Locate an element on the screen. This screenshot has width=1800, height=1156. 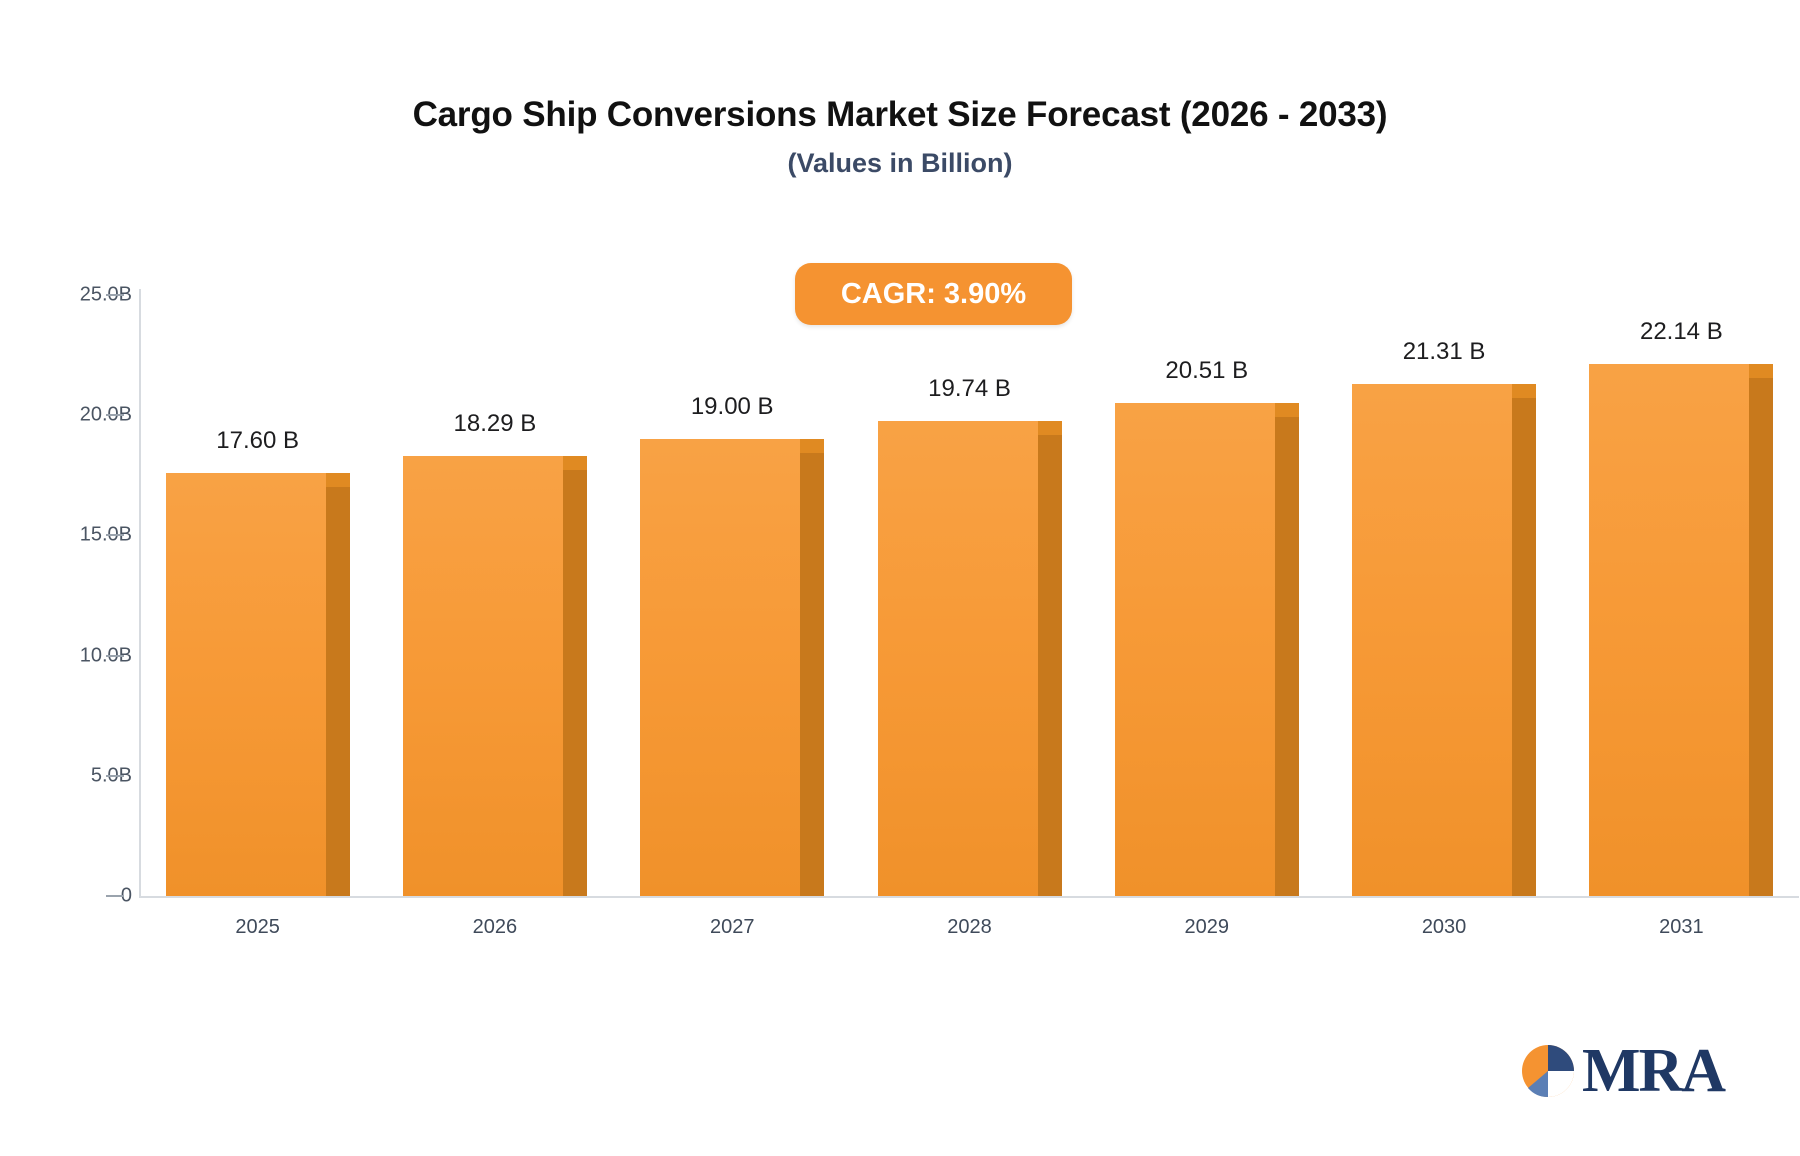
y-axis-tick-label: 15.0B is located at coordinates (105, 534).